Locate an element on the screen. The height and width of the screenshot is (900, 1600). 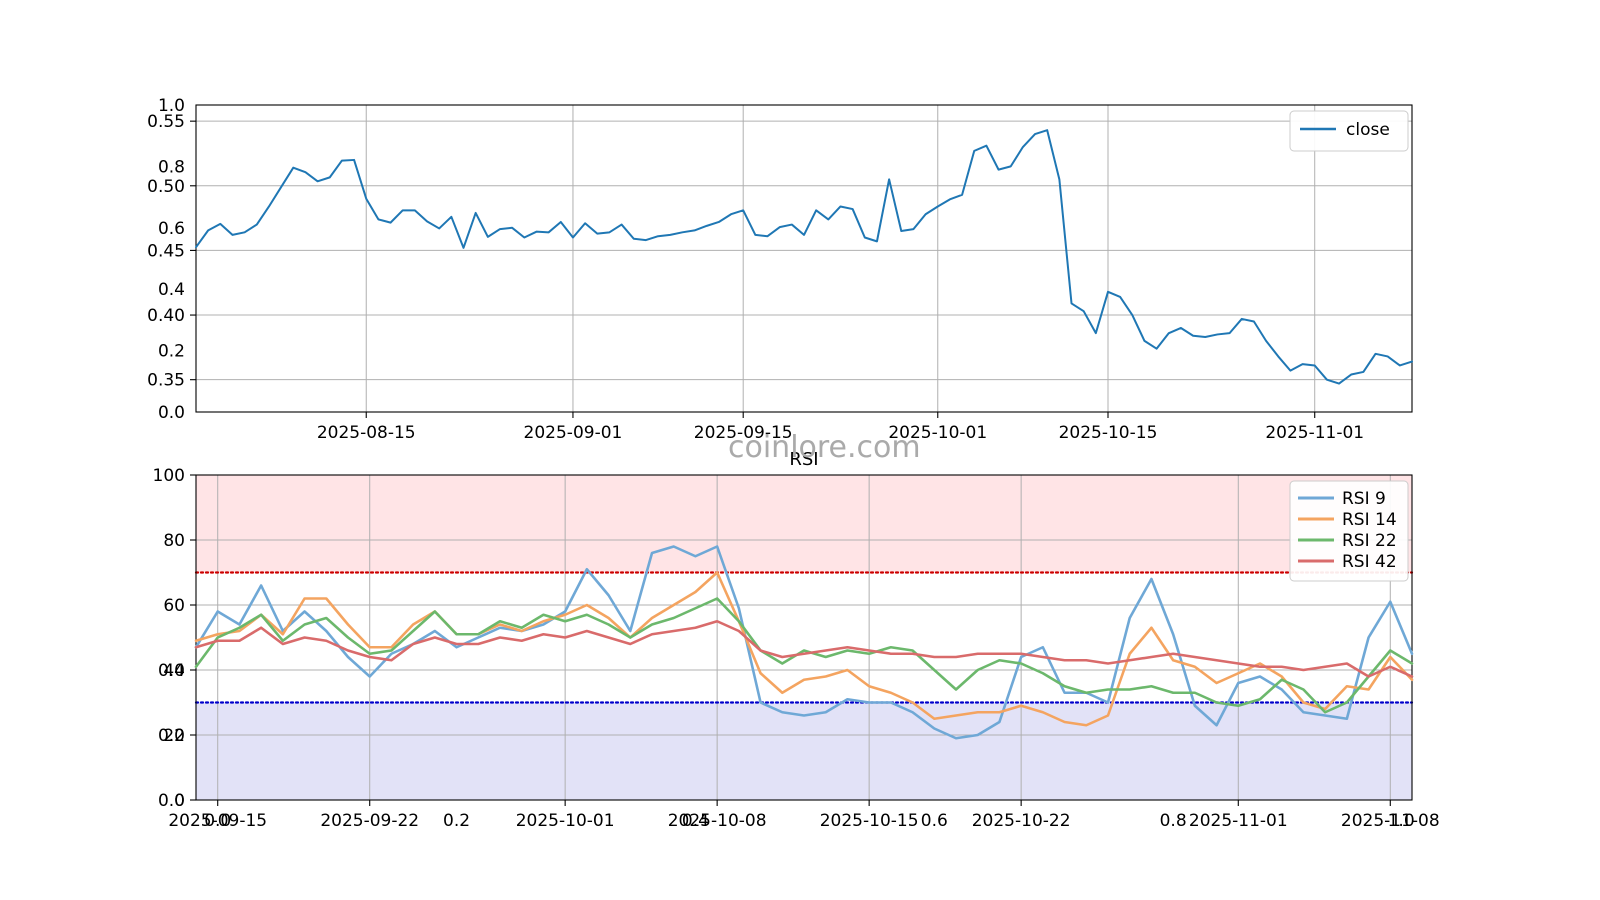
price-secondary-ytick-label: 0.0 is located at coordinates (171, 413).